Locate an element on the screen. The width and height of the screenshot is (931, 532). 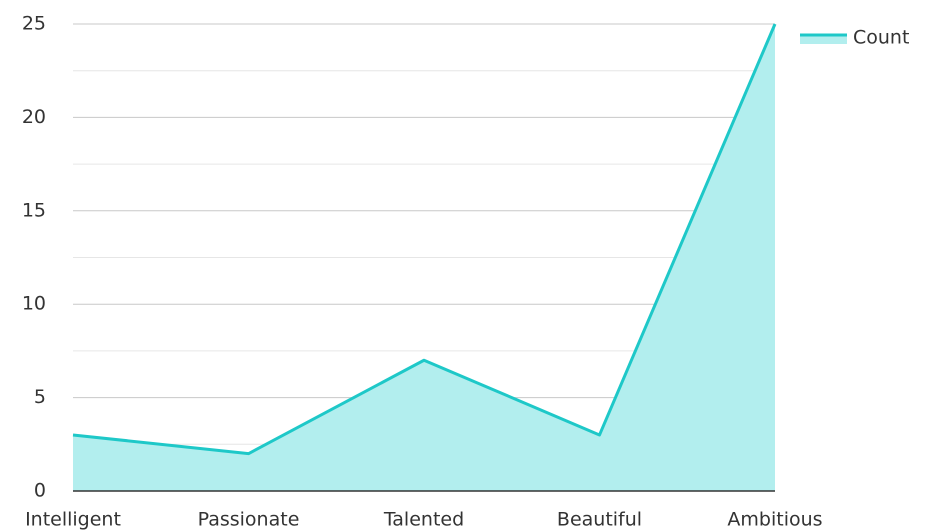
y-tick-label: 15 is located at coordinates (34, 210).